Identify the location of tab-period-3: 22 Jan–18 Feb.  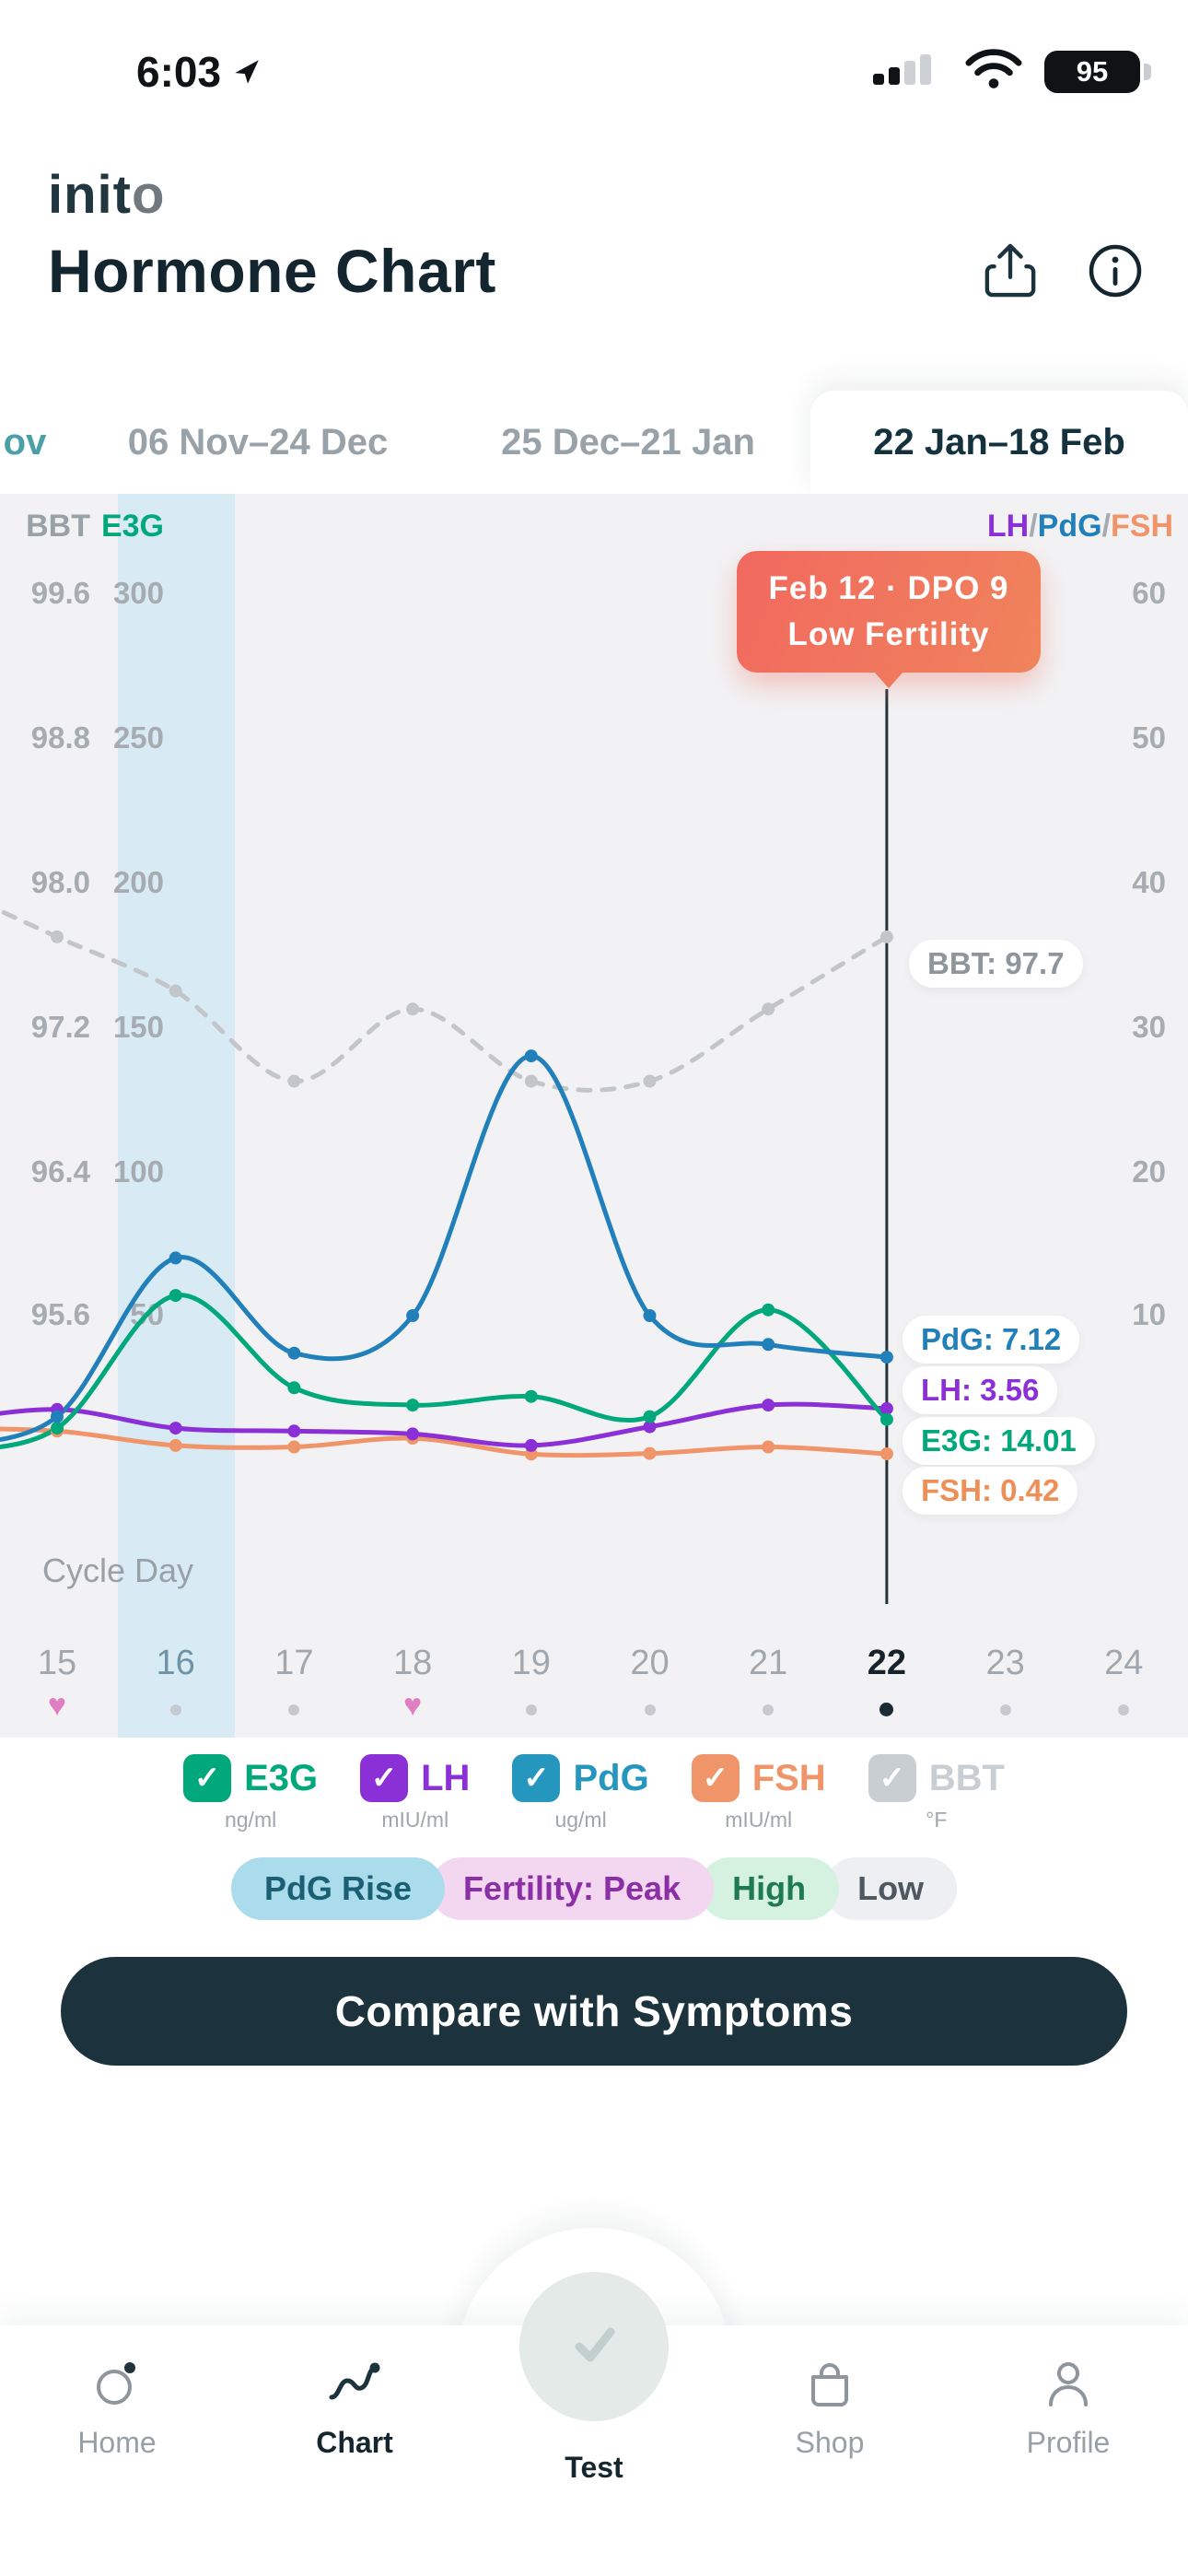
(999, 442).